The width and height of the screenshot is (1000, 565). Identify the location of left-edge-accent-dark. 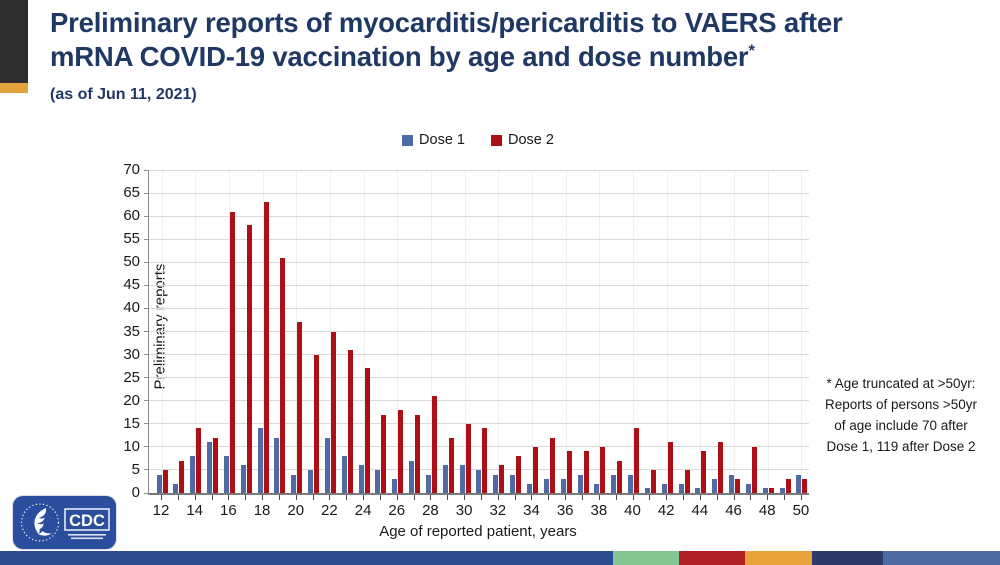
(14, 41).